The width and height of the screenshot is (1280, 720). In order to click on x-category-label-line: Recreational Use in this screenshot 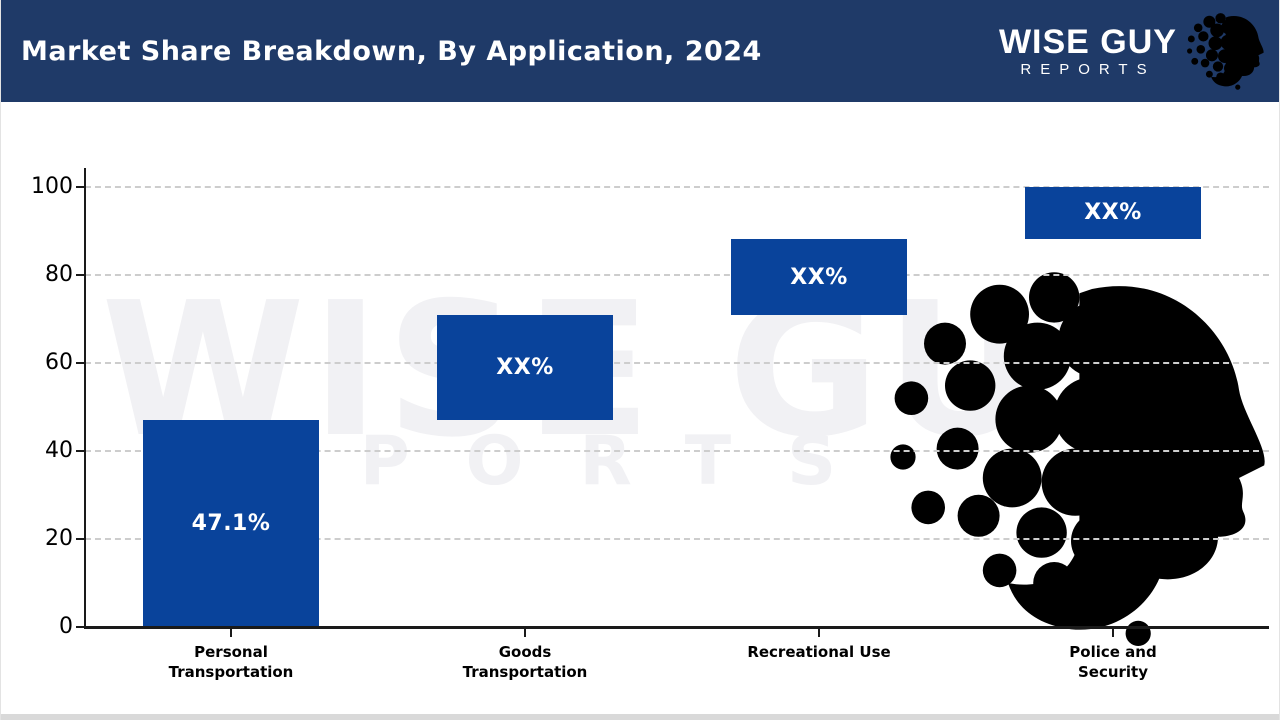, I will do `click(819, 652)`.